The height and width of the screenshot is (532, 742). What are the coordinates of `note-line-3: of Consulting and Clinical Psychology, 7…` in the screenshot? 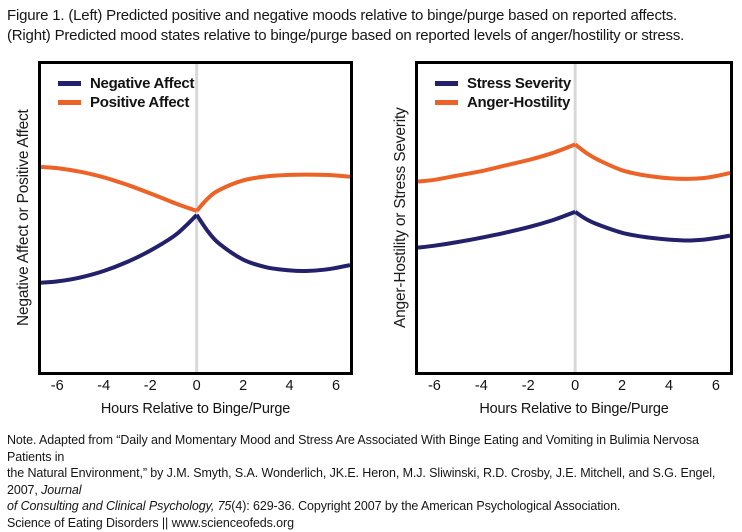 It's located at (314, 506).